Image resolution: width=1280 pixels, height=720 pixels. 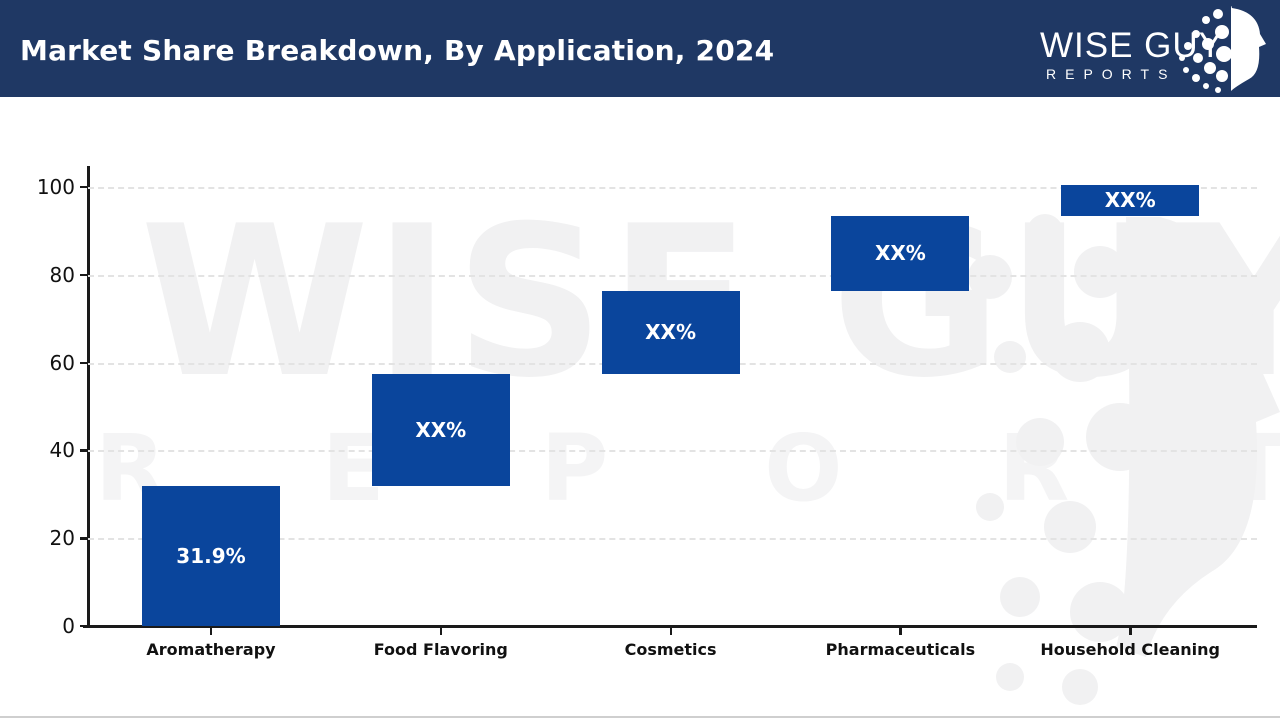 What do you see at coordinates (1222, 49) in the screenshot?
I see `logo-face-dots-icon` at bounding box center [1222, 49].